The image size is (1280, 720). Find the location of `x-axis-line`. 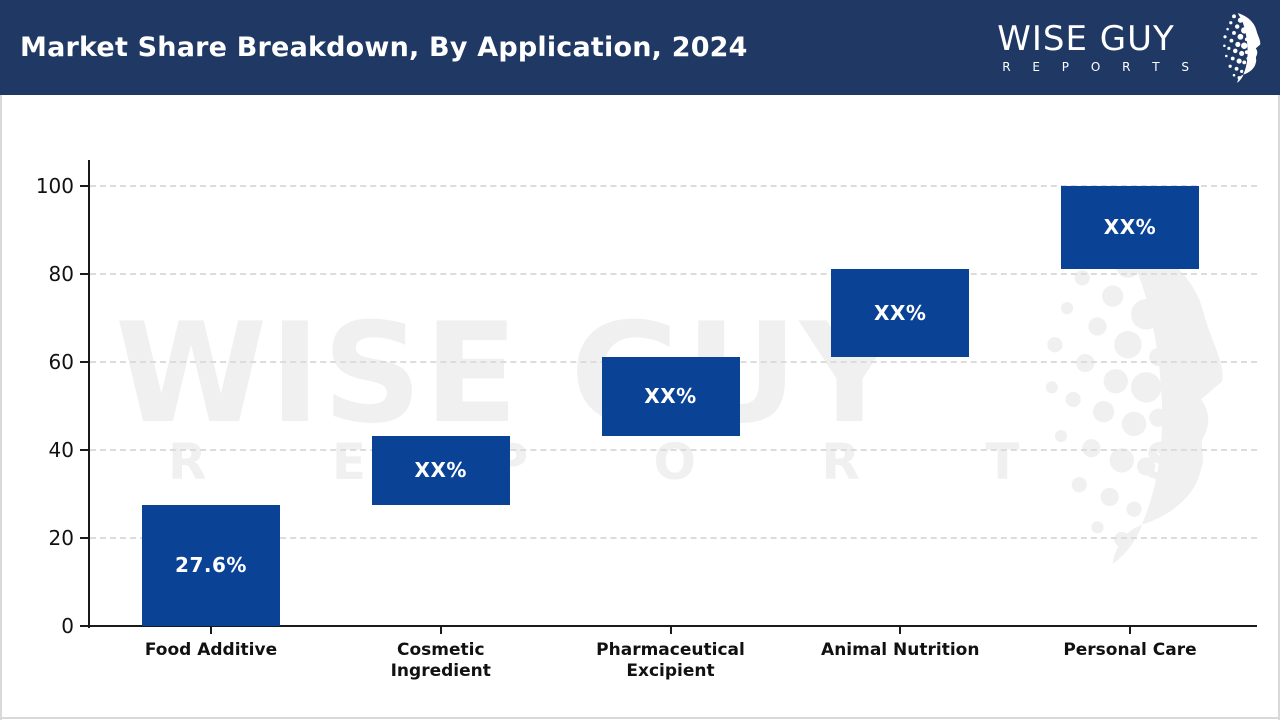

x-axis-line is located at coordinates (672, 626).